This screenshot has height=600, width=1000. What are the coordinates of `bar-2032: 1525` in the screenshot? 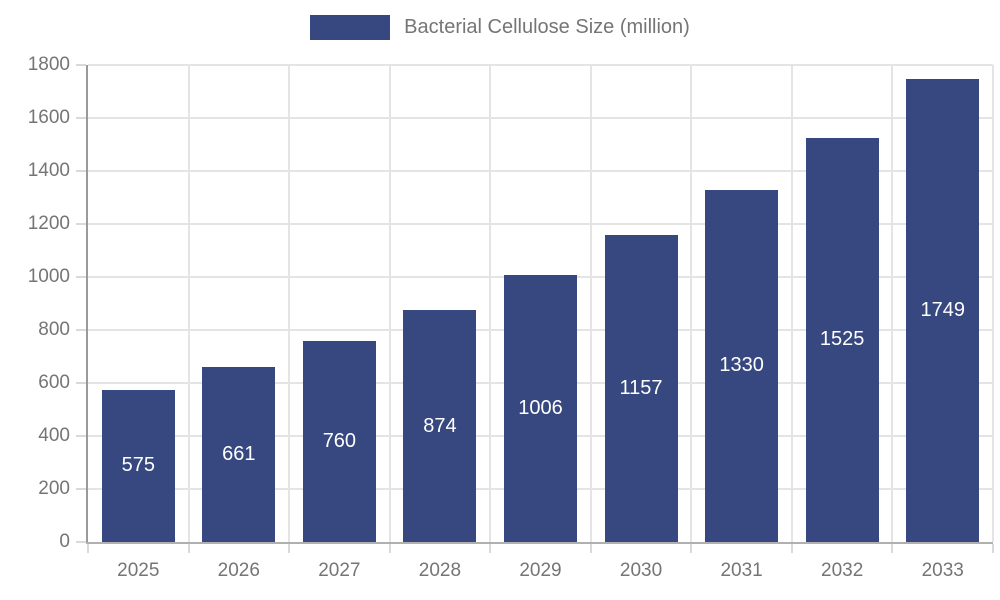 It's located at (842, 339).